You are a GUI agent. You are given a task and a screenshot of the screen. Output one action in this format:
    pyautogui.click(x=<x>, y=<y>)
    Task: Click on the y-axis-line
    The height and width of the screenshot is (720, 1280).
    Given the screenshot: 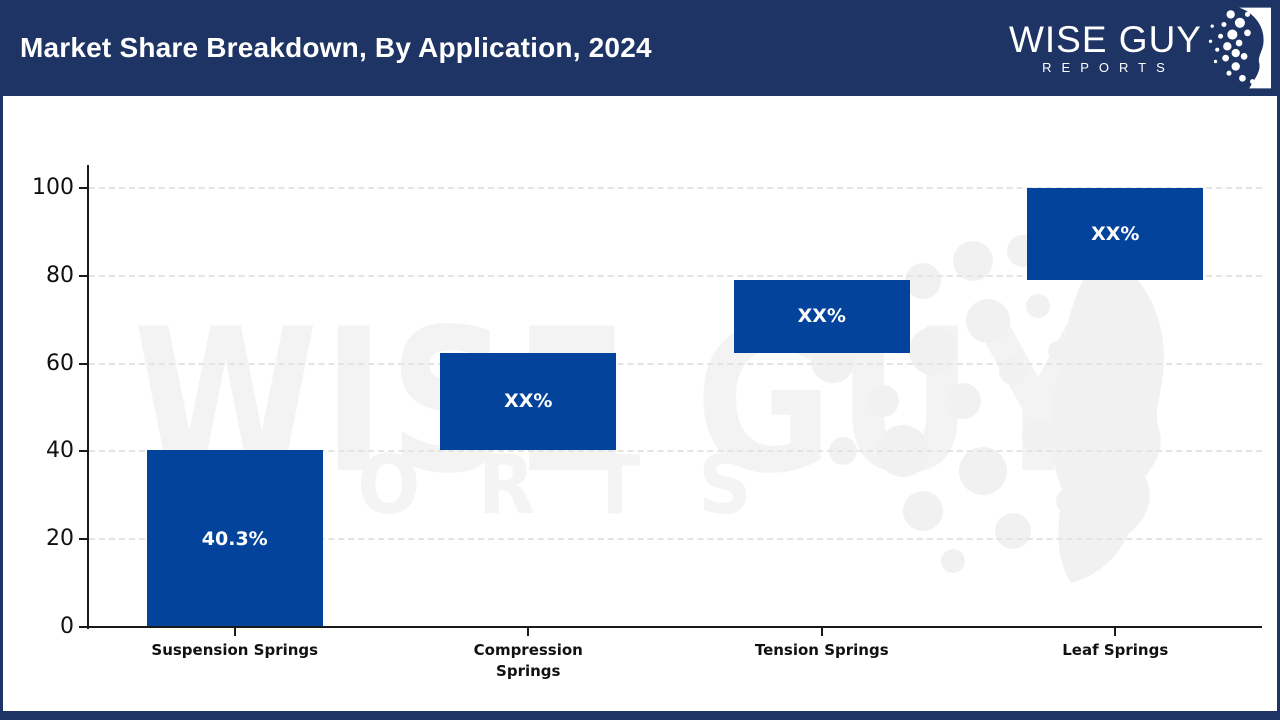 What is the action you would take?
    pyautogui.click(x=88, y=397)
    